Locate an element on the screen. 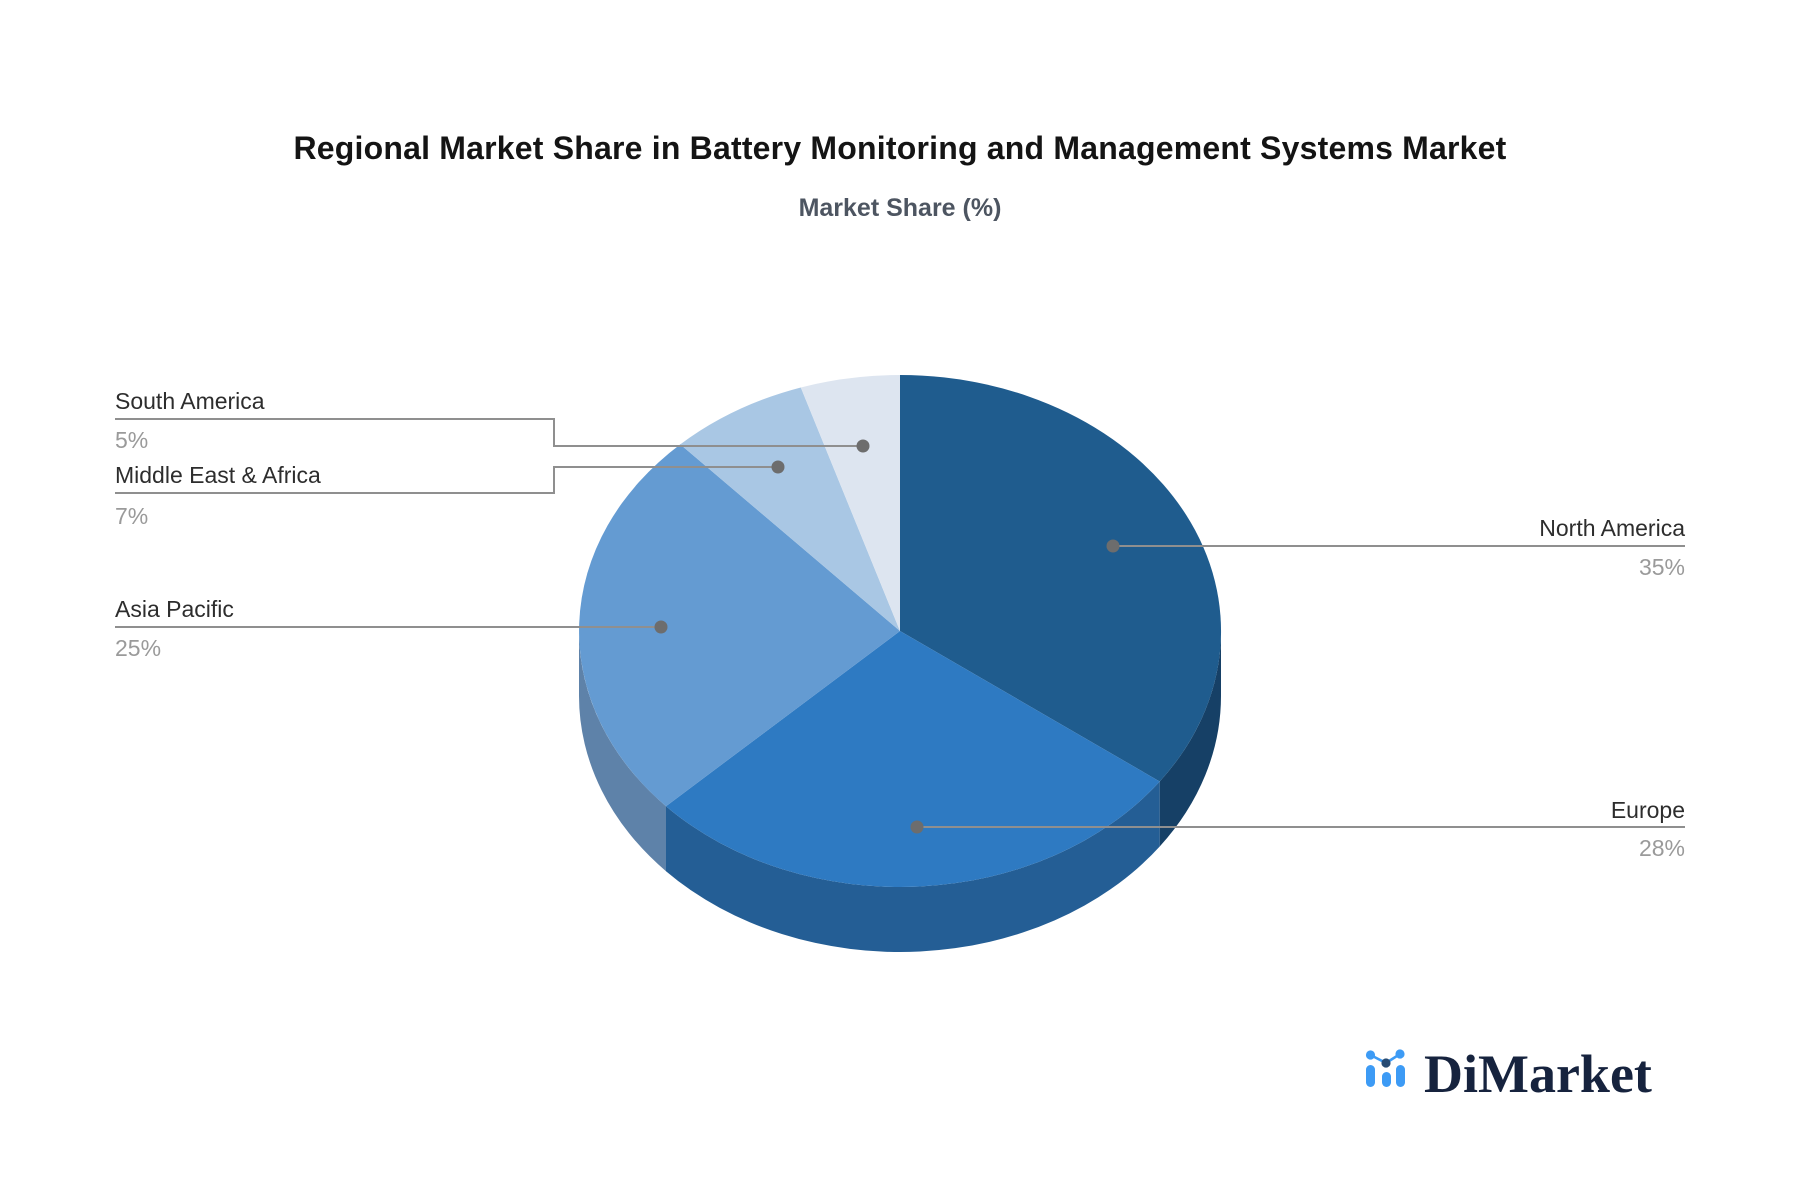 This screenshot has width=1800, height=1196. brand-name: DiMarket is located at coordinates (1538, 1074).